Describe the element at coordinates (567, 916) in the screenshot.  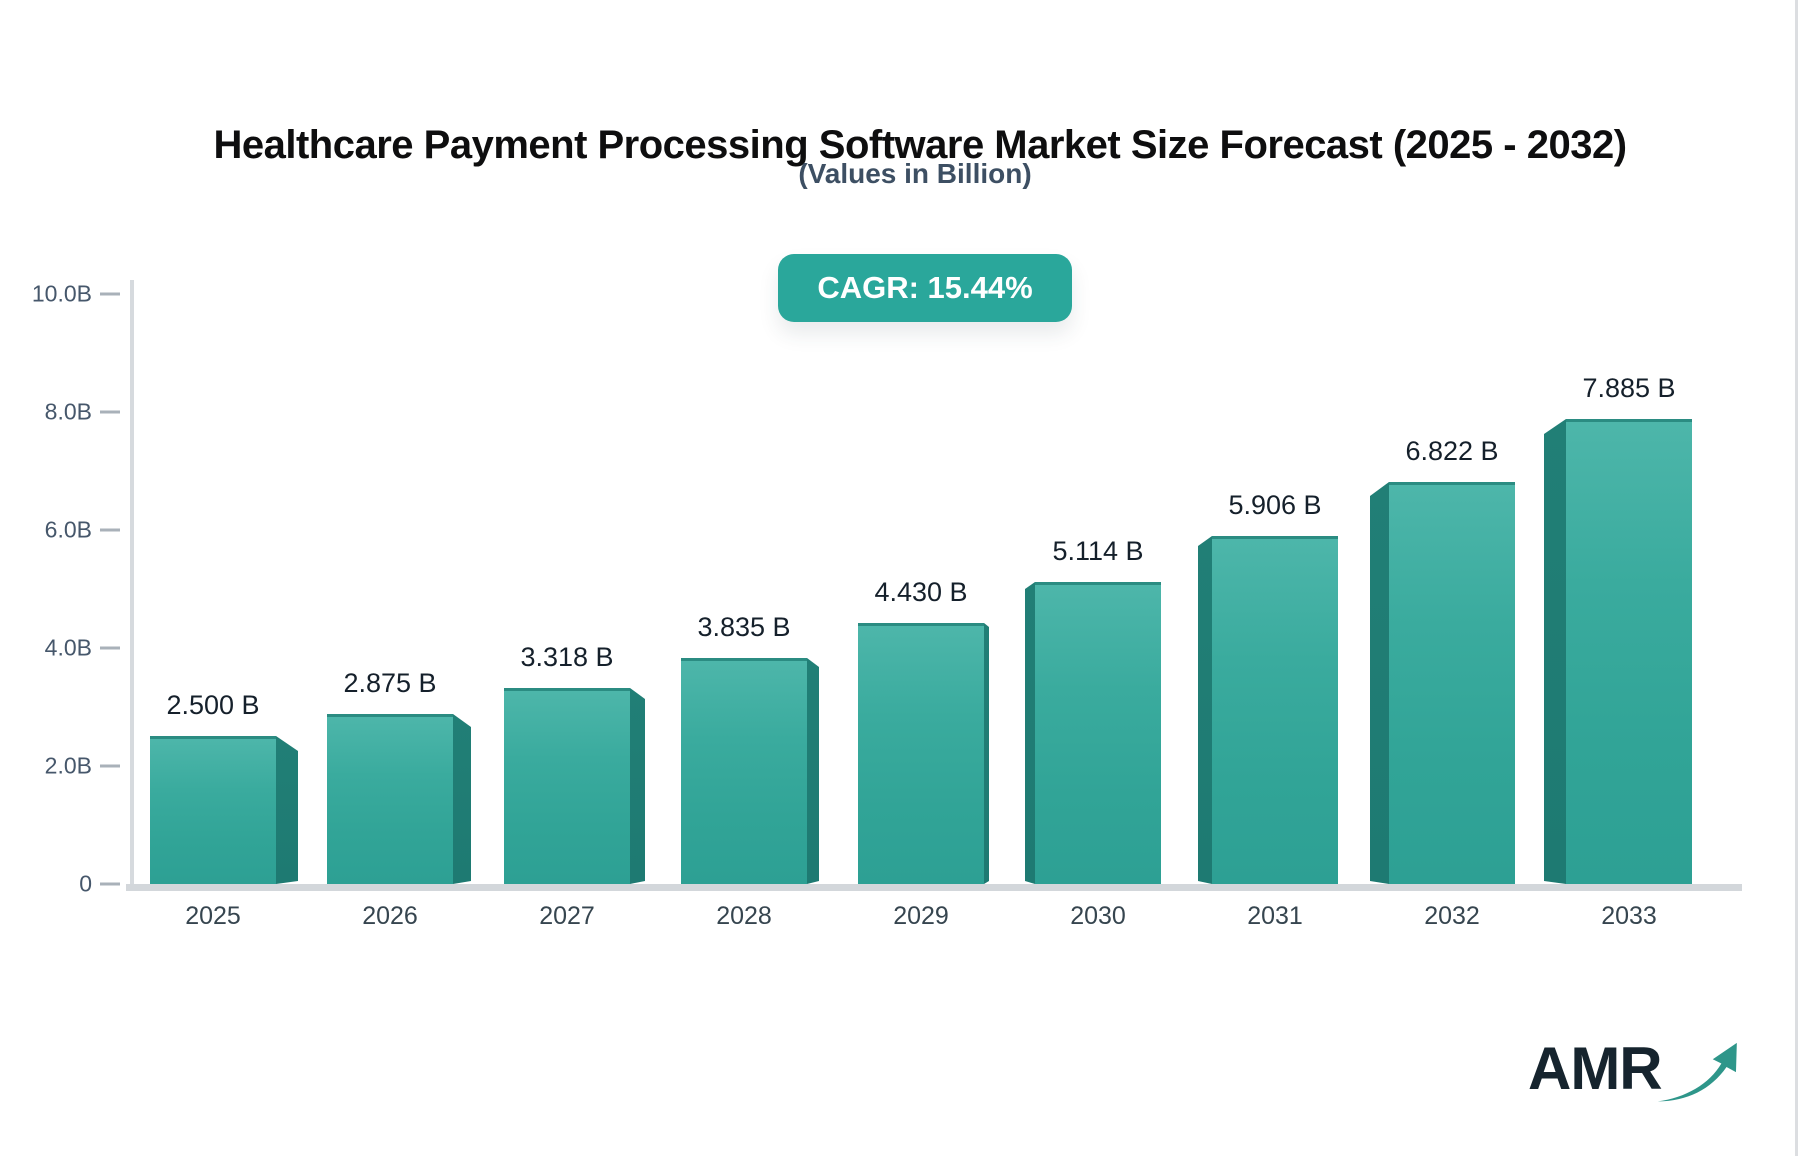
I see `x-axis-label-2027: 2027` at that location.